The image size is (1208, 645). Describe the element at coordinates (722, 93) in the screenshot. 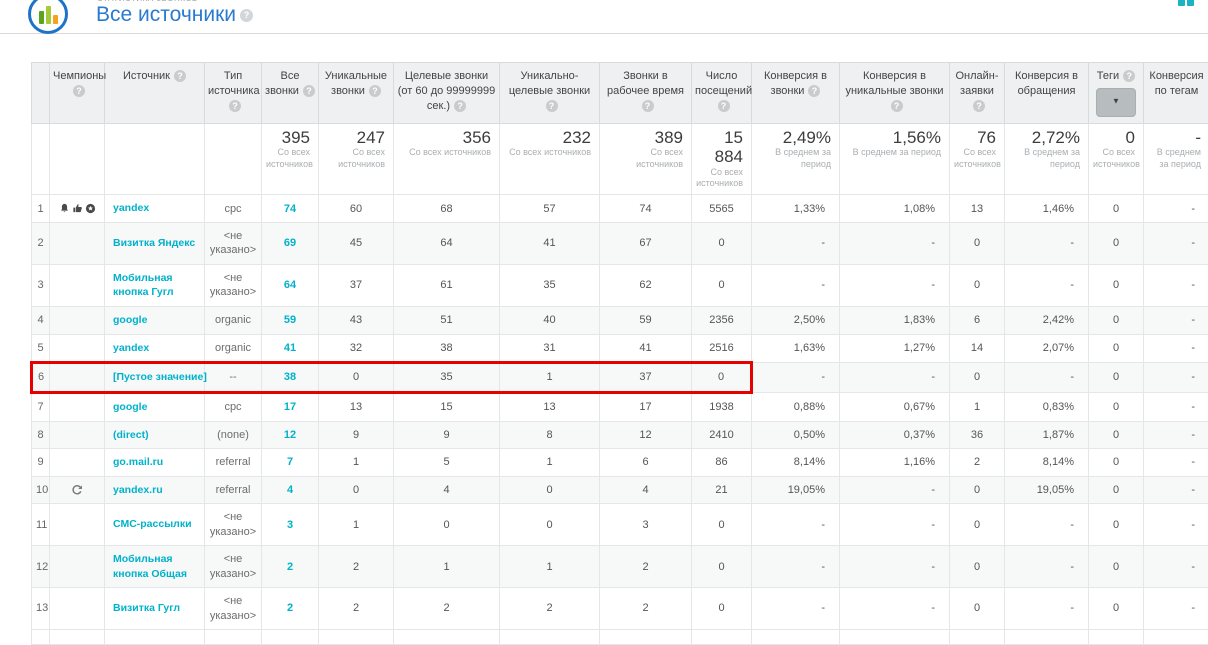

I see `col-header-visits: Число посещений?` at that location.